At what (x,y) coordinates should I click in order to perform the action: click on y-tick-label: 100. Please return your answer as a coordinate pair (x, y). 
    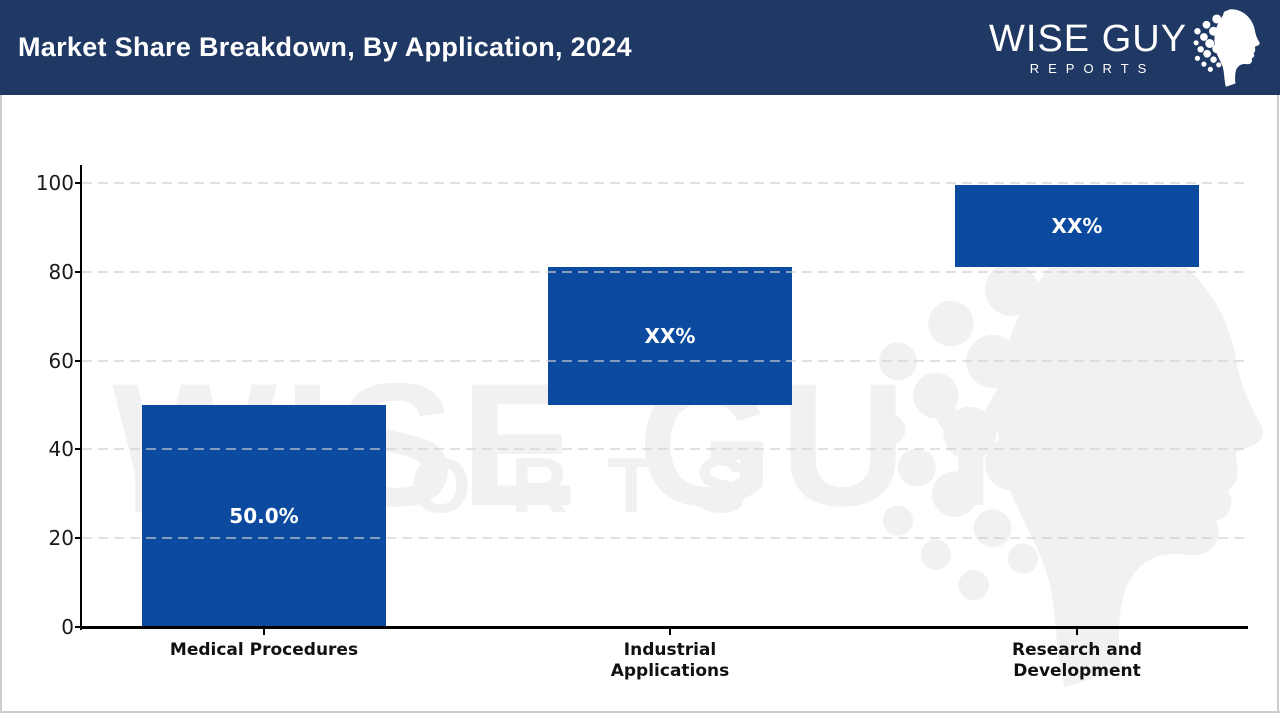
    Looking at the image, I should click on (54, 183).